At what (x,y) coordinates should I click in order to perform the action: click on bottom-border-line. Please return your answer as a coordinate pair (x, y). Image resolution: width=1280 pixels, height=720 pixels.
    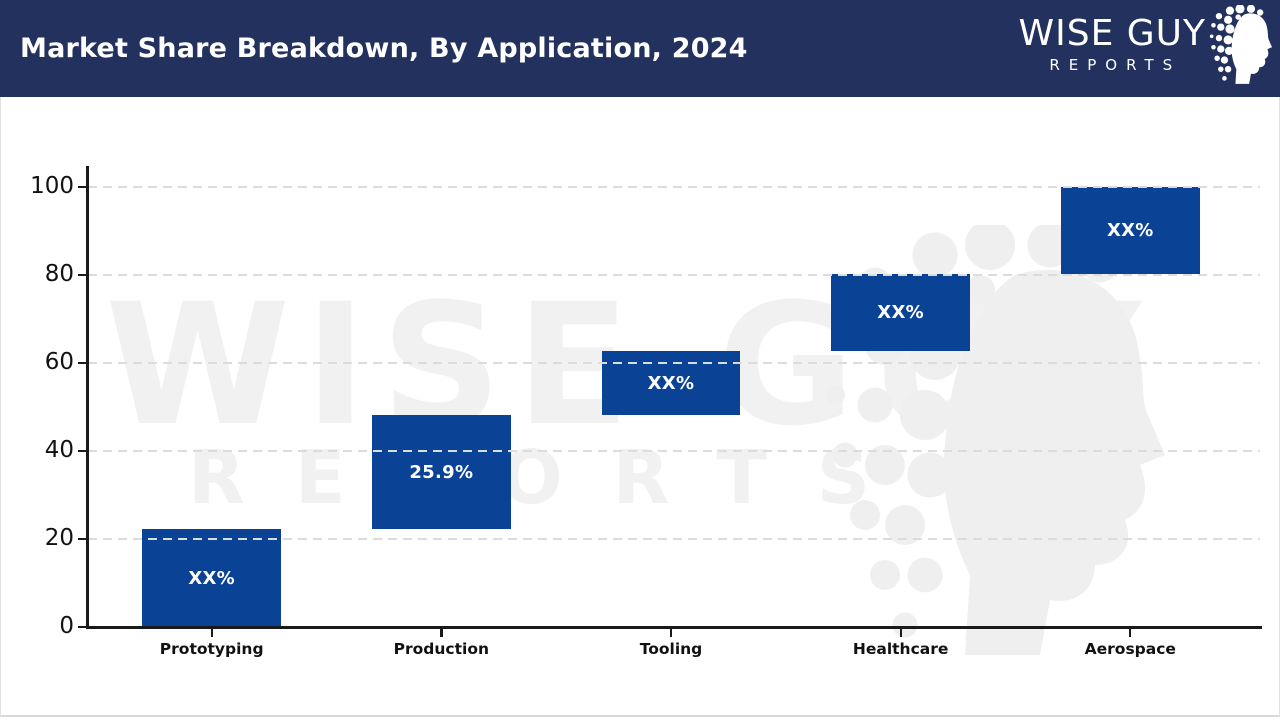
    Looking at the image, I should click on (640, 716).